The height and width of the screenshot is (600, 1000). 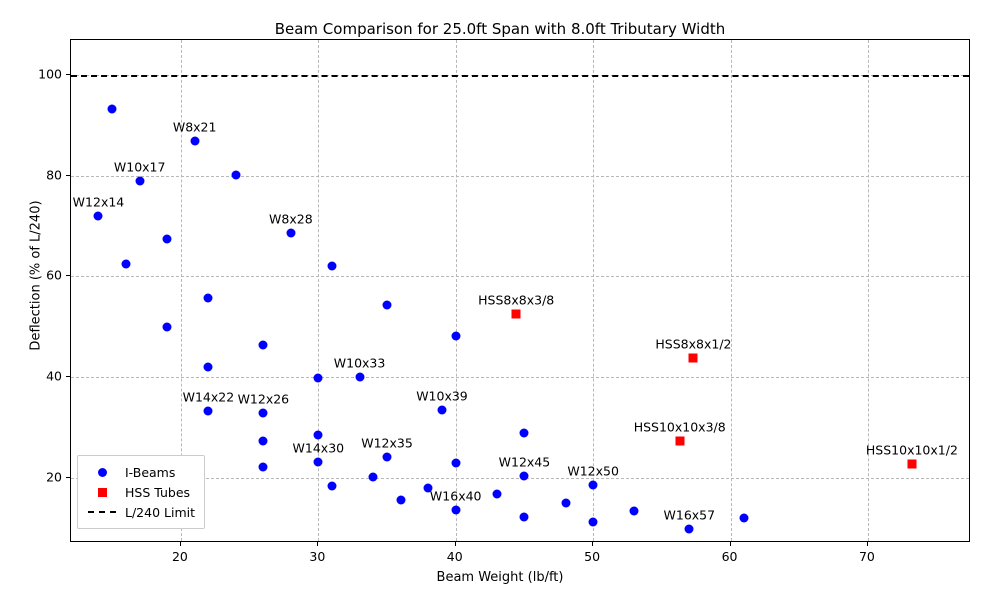 I want to click on legend-item: L/240 Limit, so click(x=140, y=512).